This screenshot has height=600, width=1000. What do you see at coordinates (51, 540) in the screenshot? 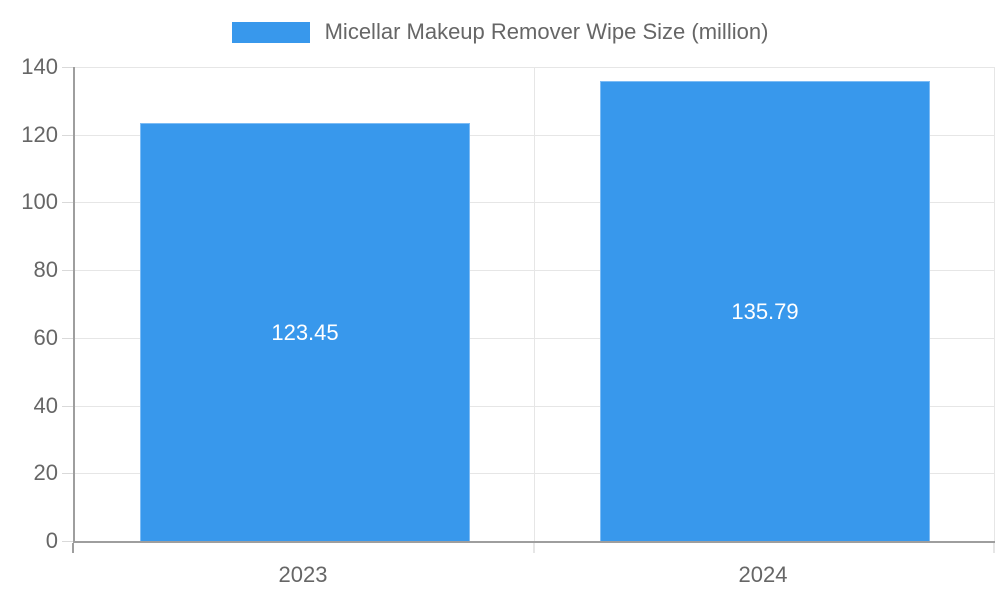
I see `y-axis-tick-label: 0` at bounding box center [51, 540].